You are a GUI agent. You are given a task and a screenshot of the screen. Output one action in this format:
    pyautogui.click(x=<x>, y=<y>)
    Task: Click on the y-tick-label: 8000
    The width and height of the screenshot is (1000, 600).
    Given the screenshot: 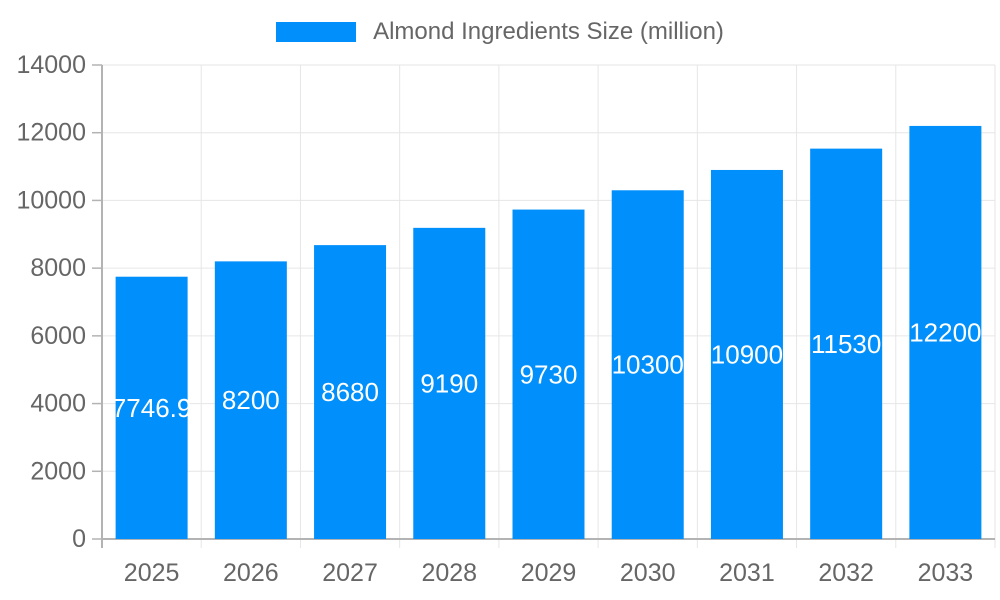 What is the action you would take?
    pyautogui.click(x=58, y=268)
    